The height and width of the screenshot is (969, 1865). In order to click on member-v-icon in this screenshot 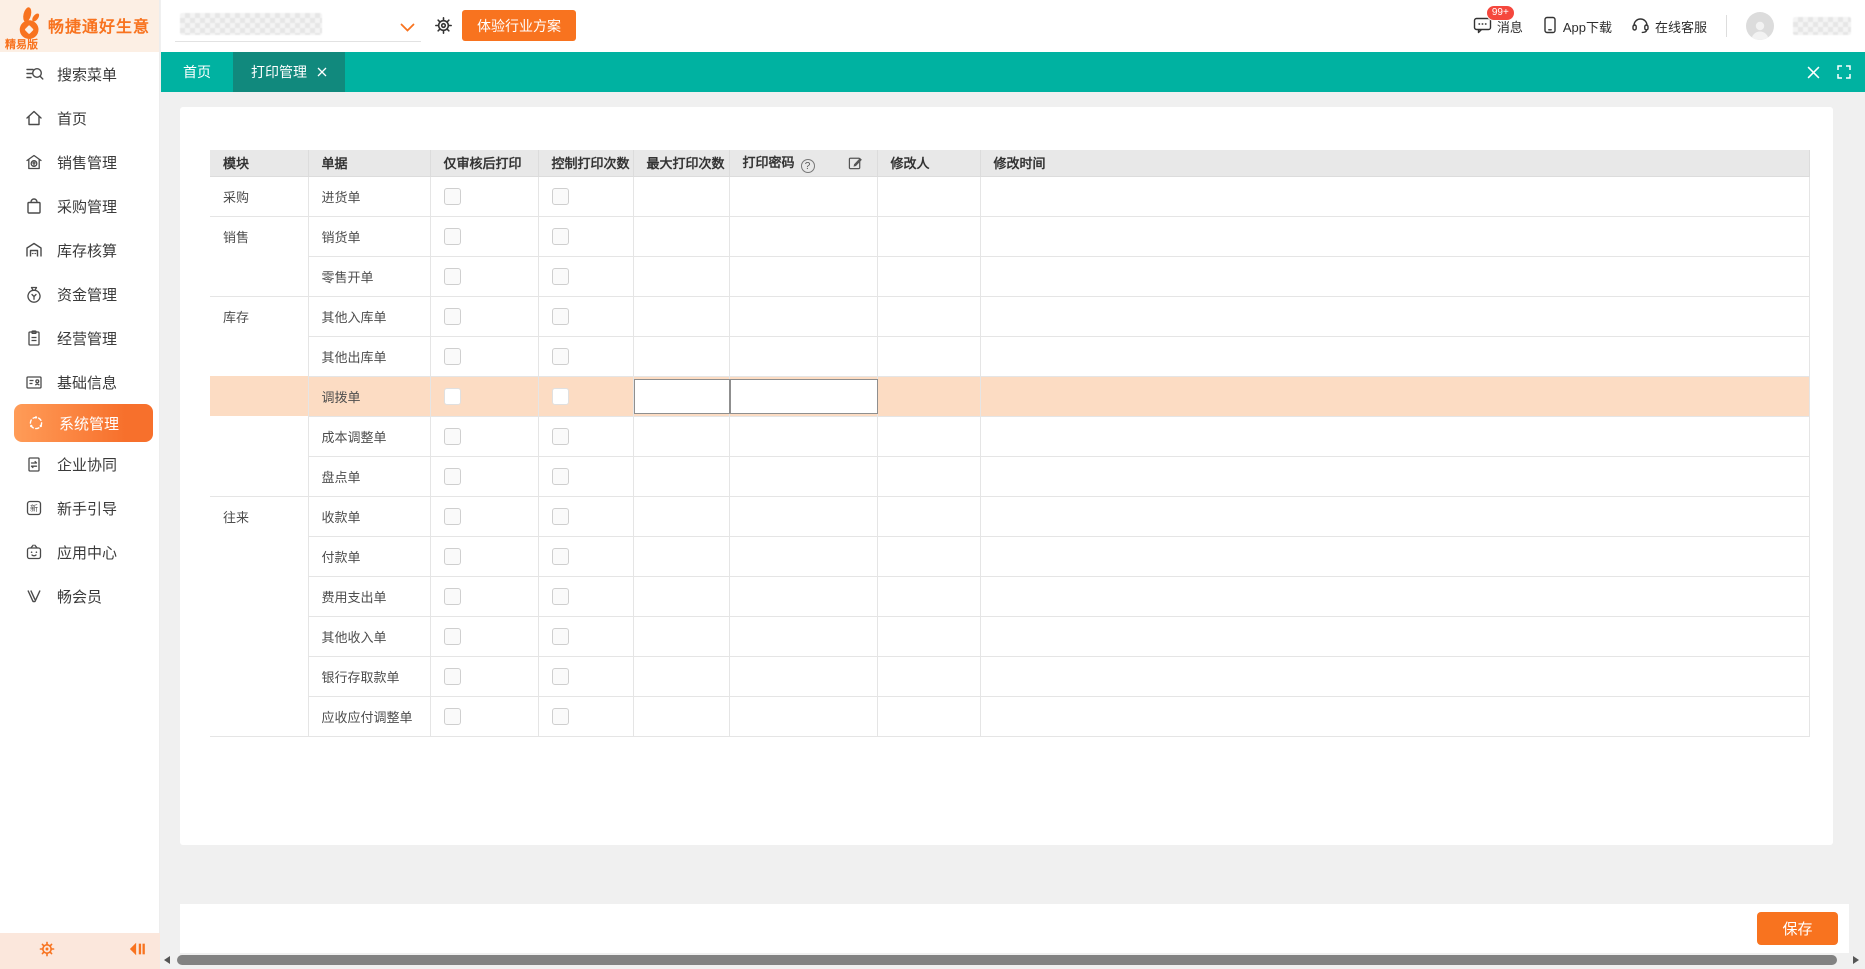, I will do `click(34, 596)`.